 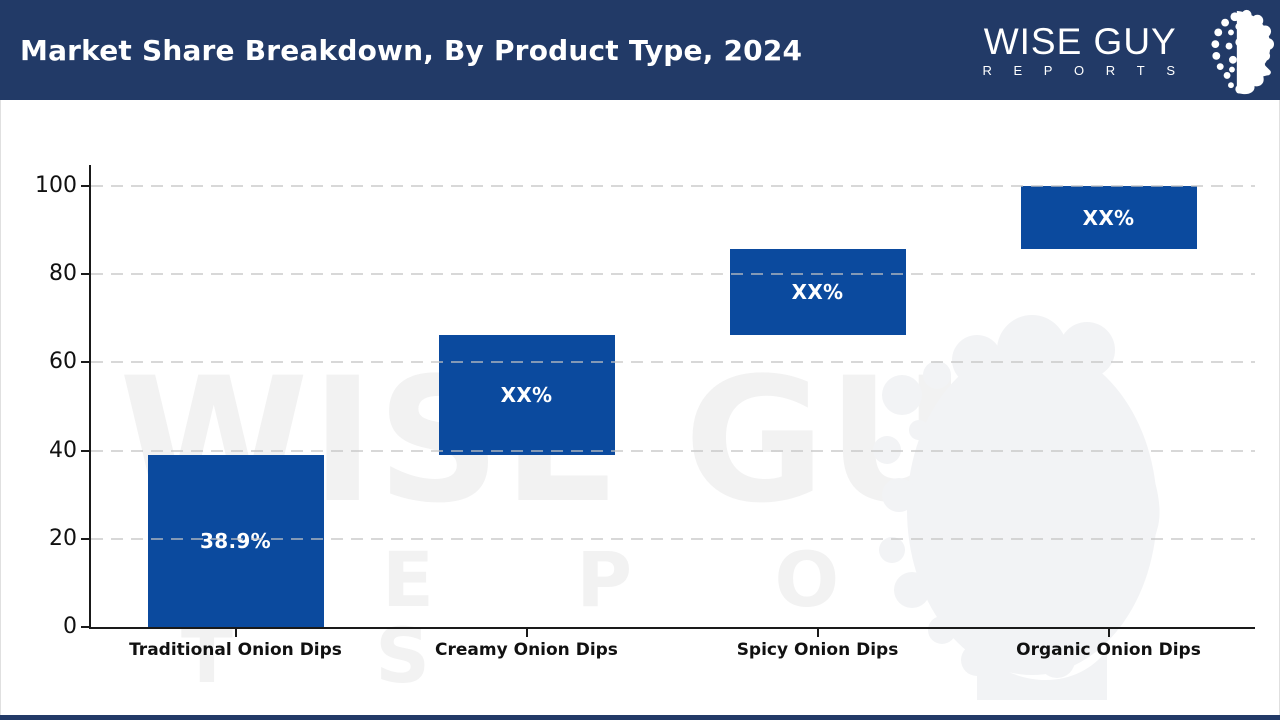 I want to click on brand-head-icon, so click(x=1242, y=52).